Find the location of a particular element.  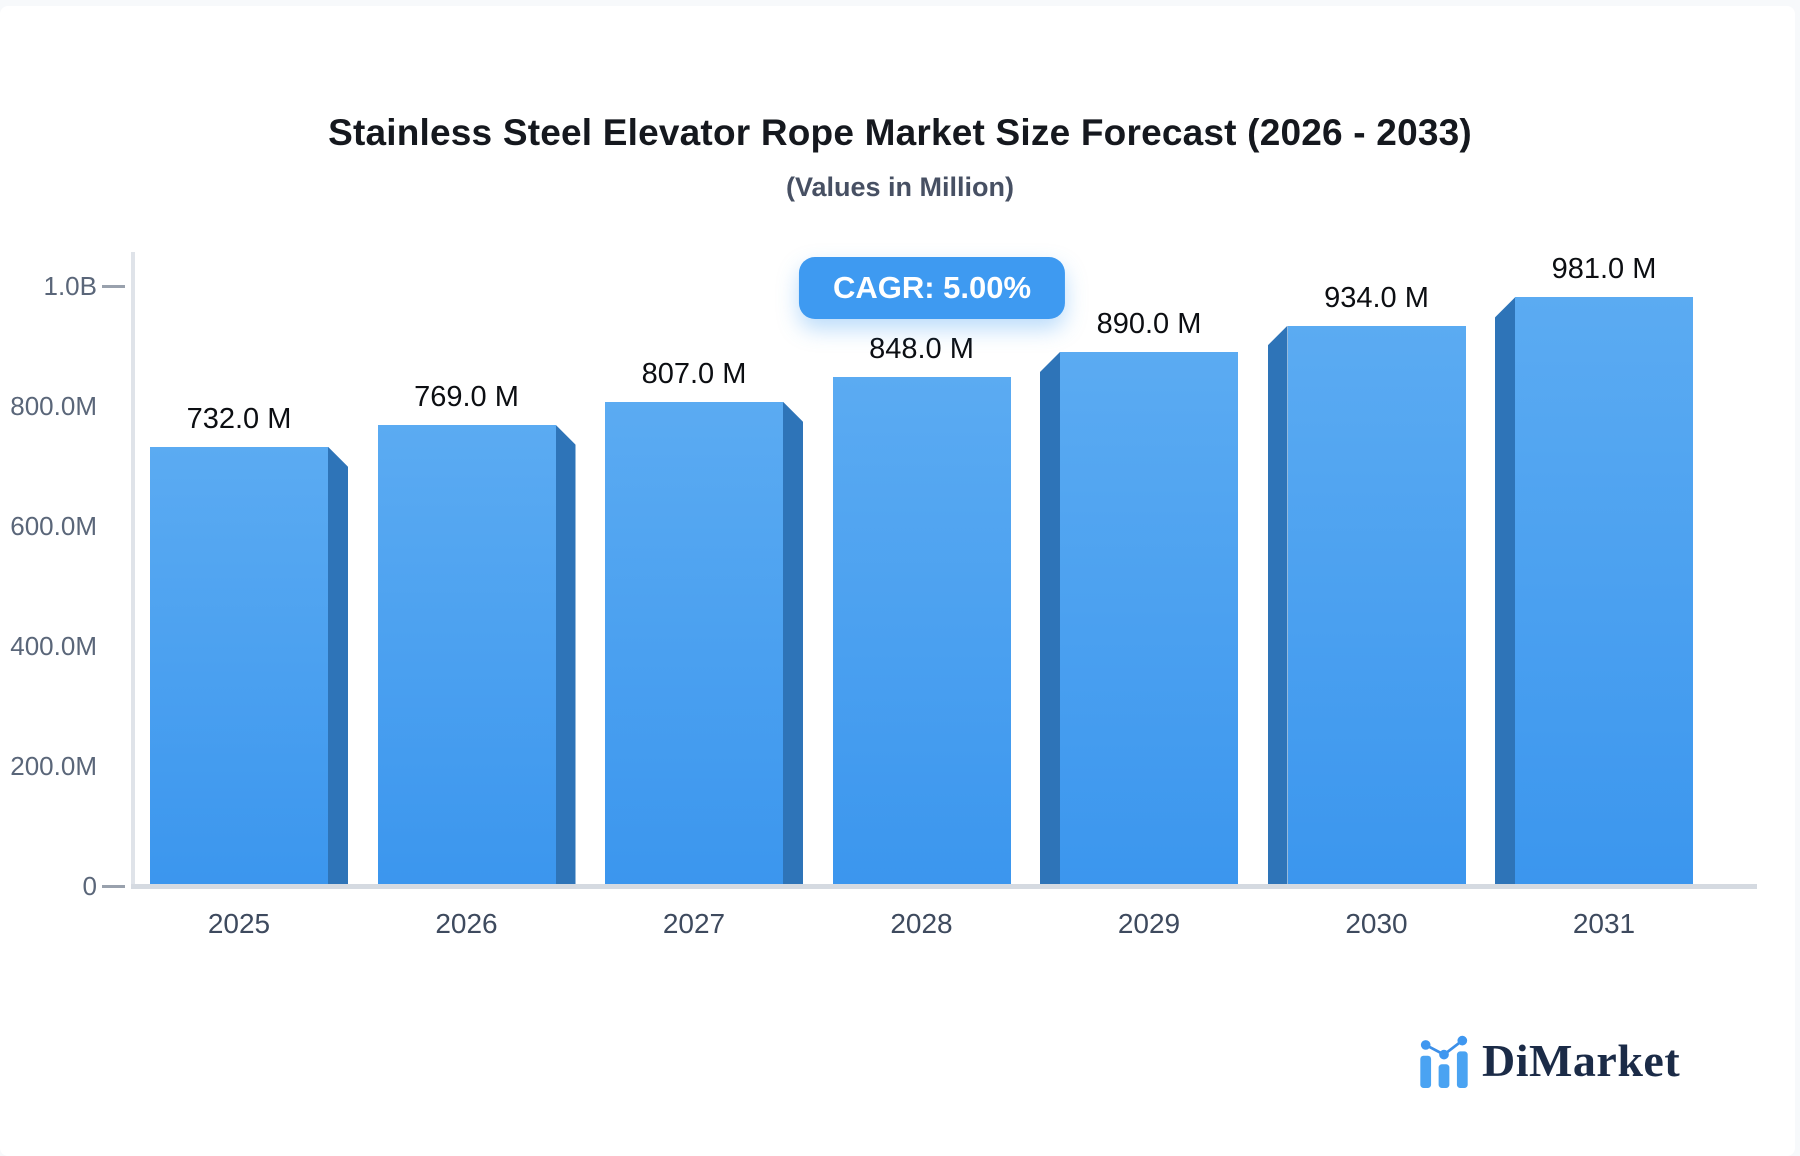

cagr-badge: CAGR: 5.00% is located at coordinates (932, 288).